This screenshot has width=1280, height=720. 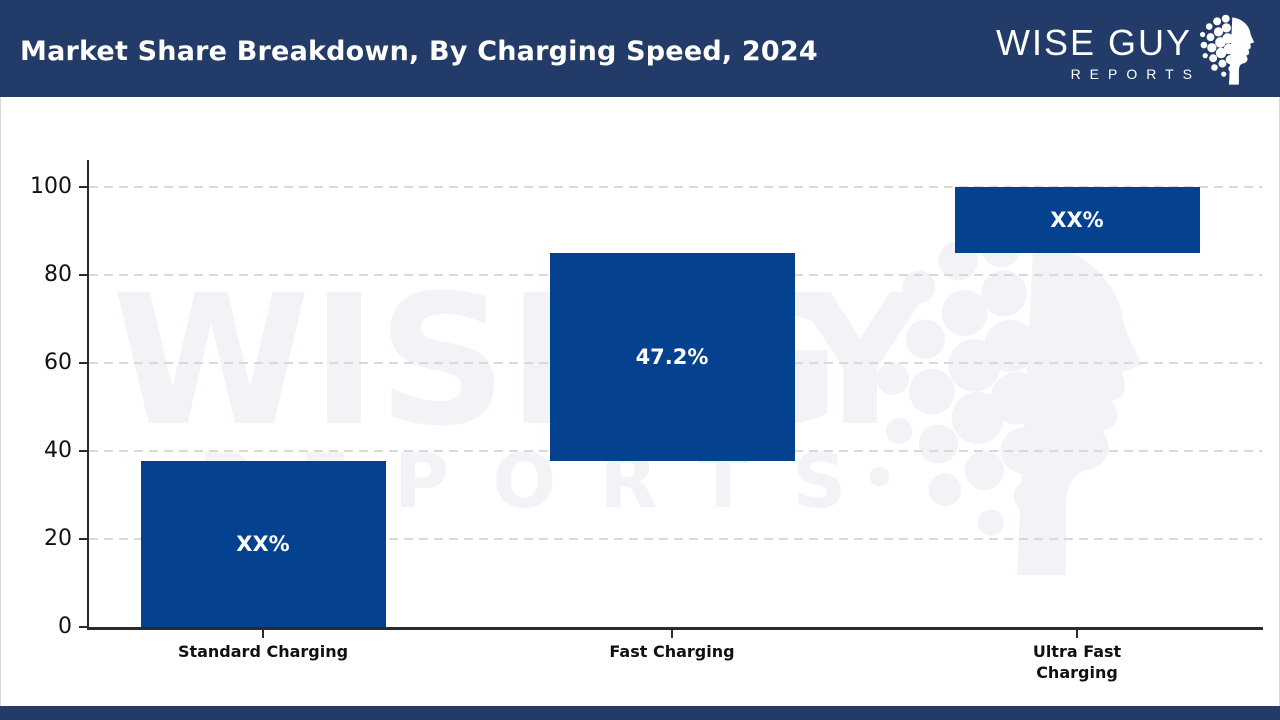 I want to click on bar-3: XX%, so click(x=1077, y=220).